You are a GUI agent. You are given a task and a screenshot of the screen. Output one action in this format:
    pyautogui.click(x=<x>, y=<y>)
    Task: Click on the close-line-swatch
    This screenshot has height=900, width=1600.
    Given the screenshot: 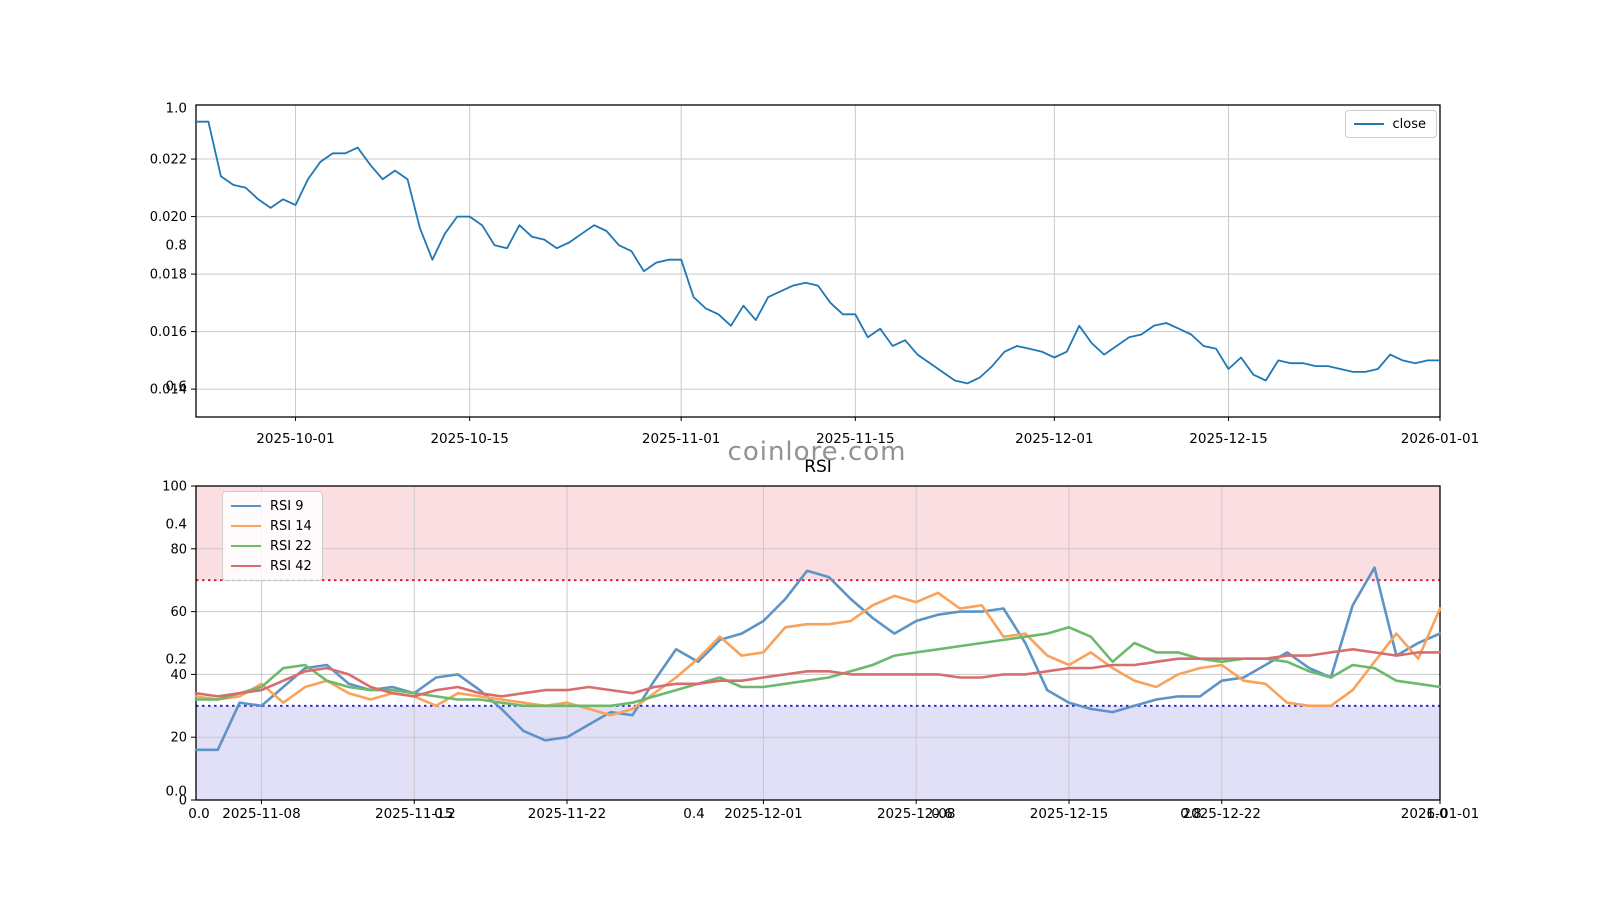 What is the action you would take?
    pyautogui.click(x=1368, y=124)
    